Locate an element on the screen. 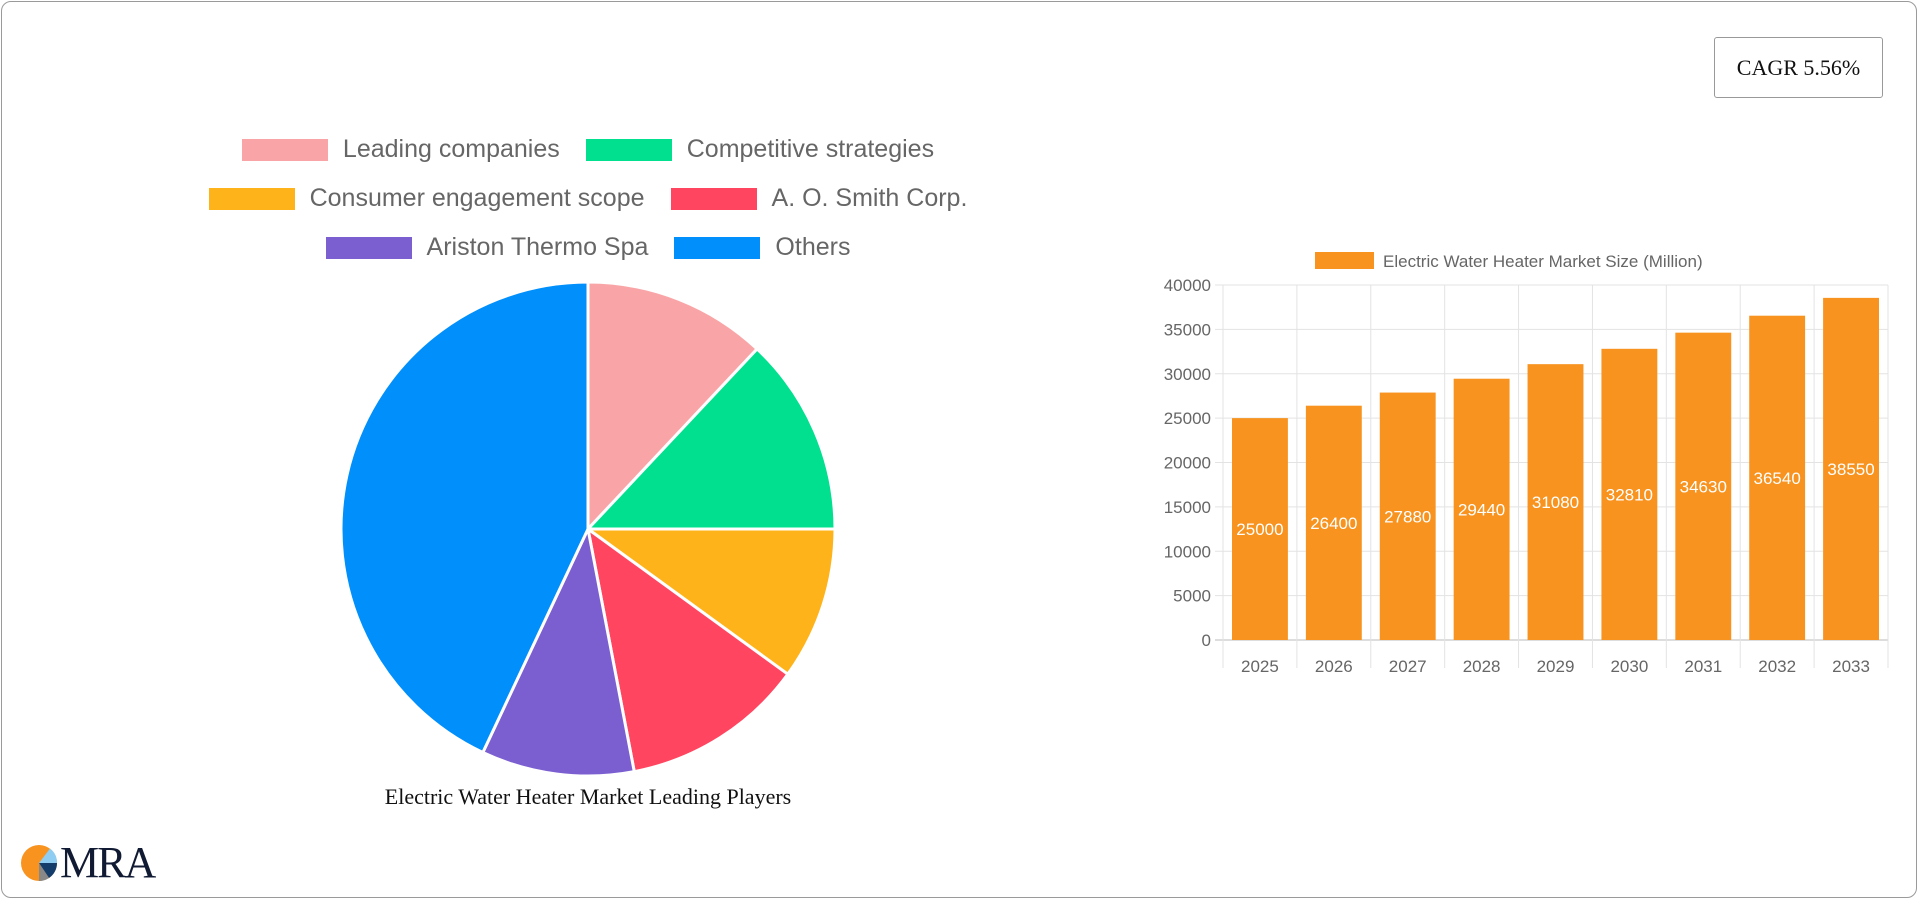 The height and width of the screenshot is (901, 1920). bar-data-label: 31080 is located at coordinates (1555, 502).